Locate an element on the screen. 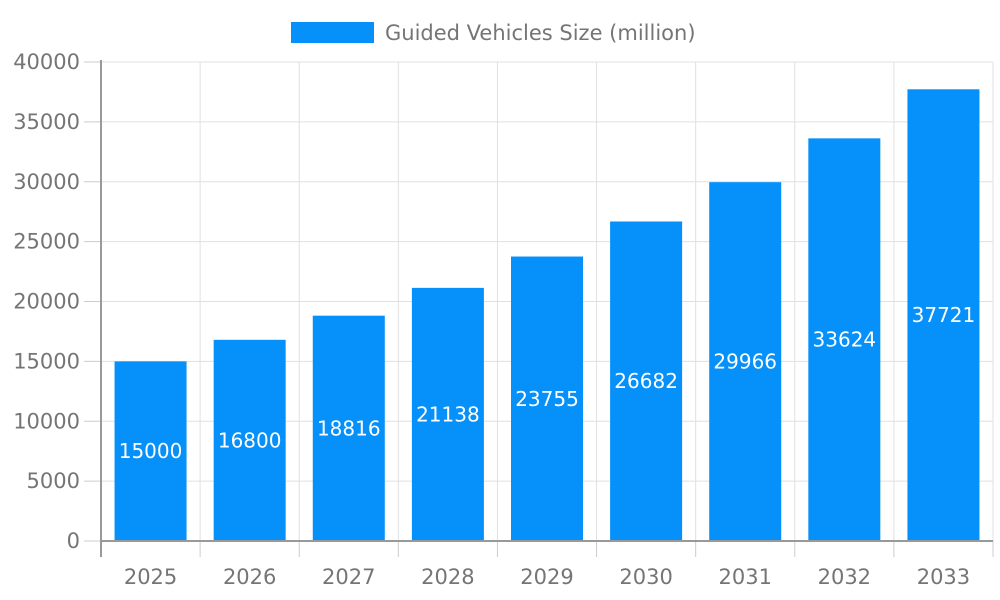  y-tick-label: 35000 is located at coordinates (46, 122).